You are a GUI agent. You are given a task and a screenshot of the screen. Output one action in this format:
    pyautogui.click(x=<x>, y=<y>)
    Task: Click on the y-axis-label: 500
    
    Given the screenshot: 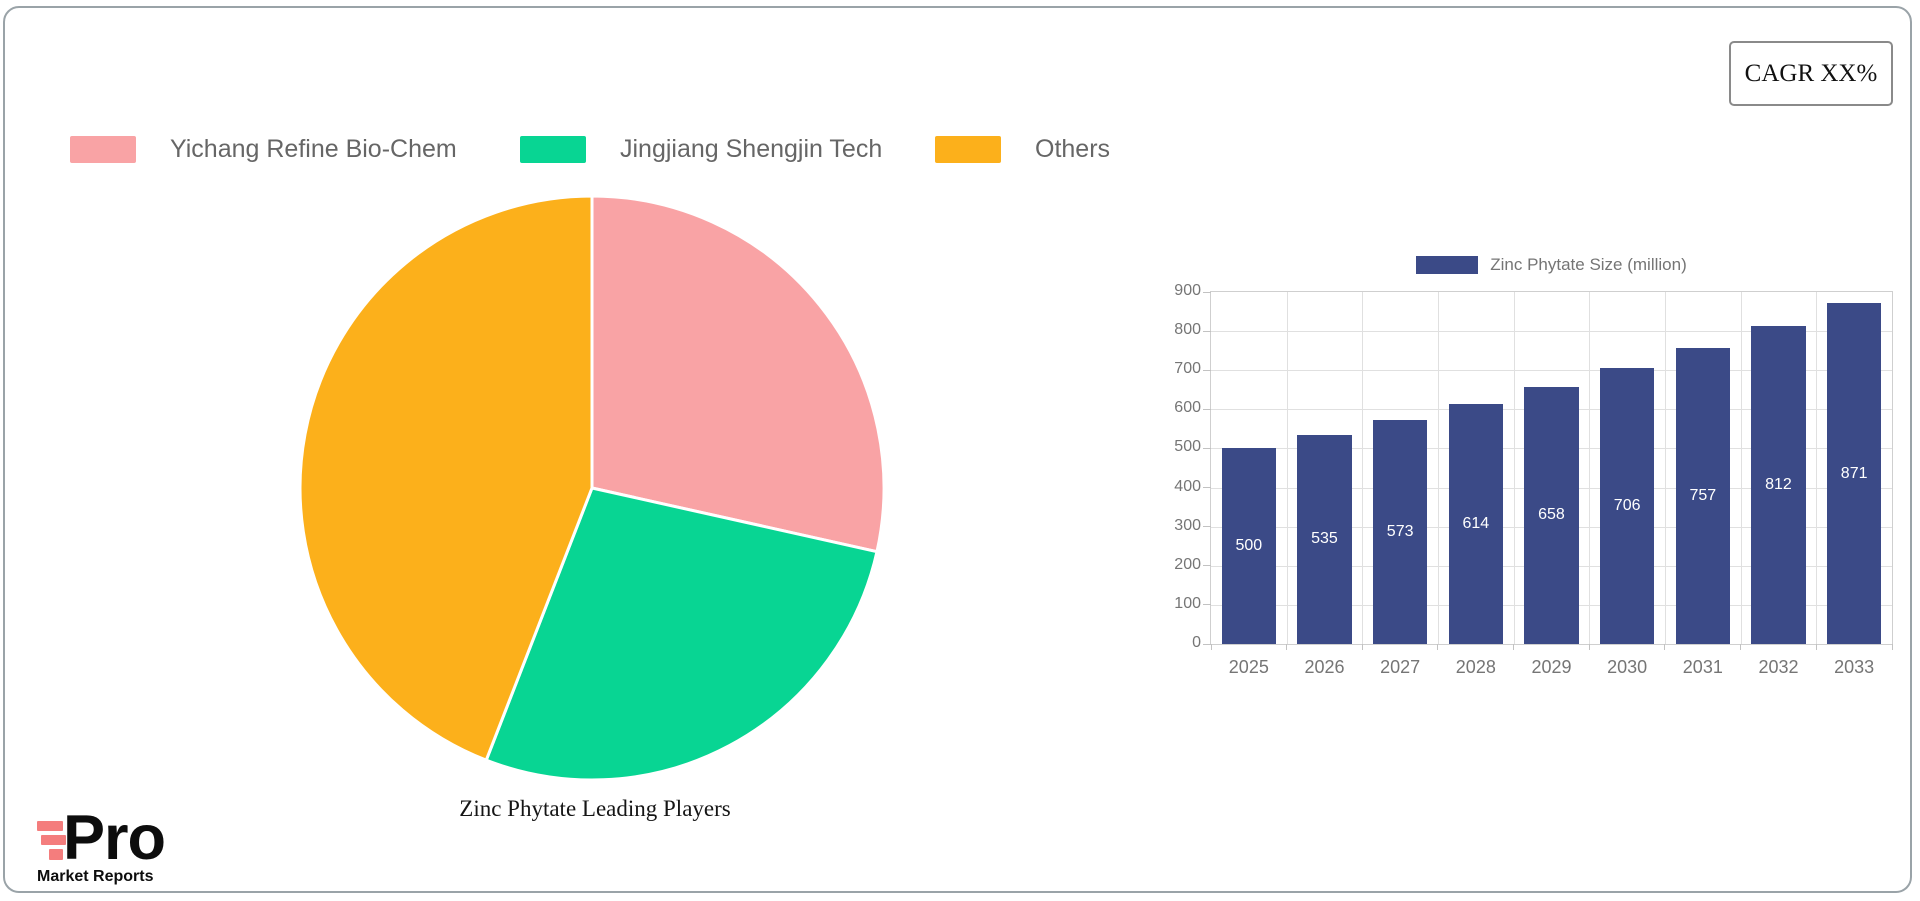 What is the action you would take?
    pyautogui.click(x=1187, y=447)
    